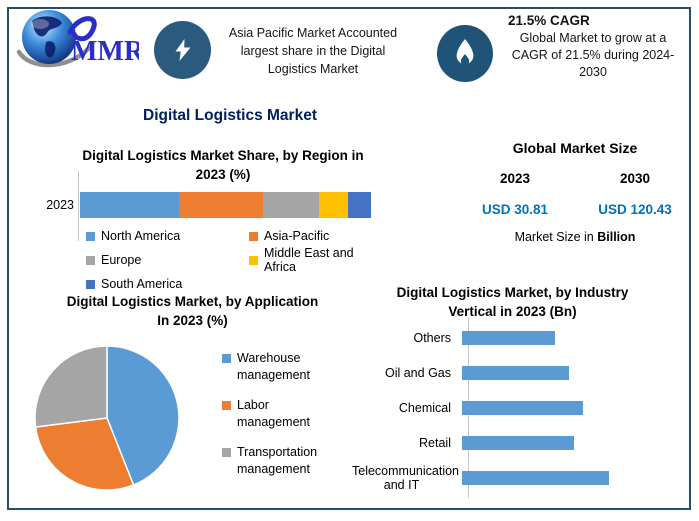  I want to click on region-segment-middle-east-and-africa, so click(333, 205).